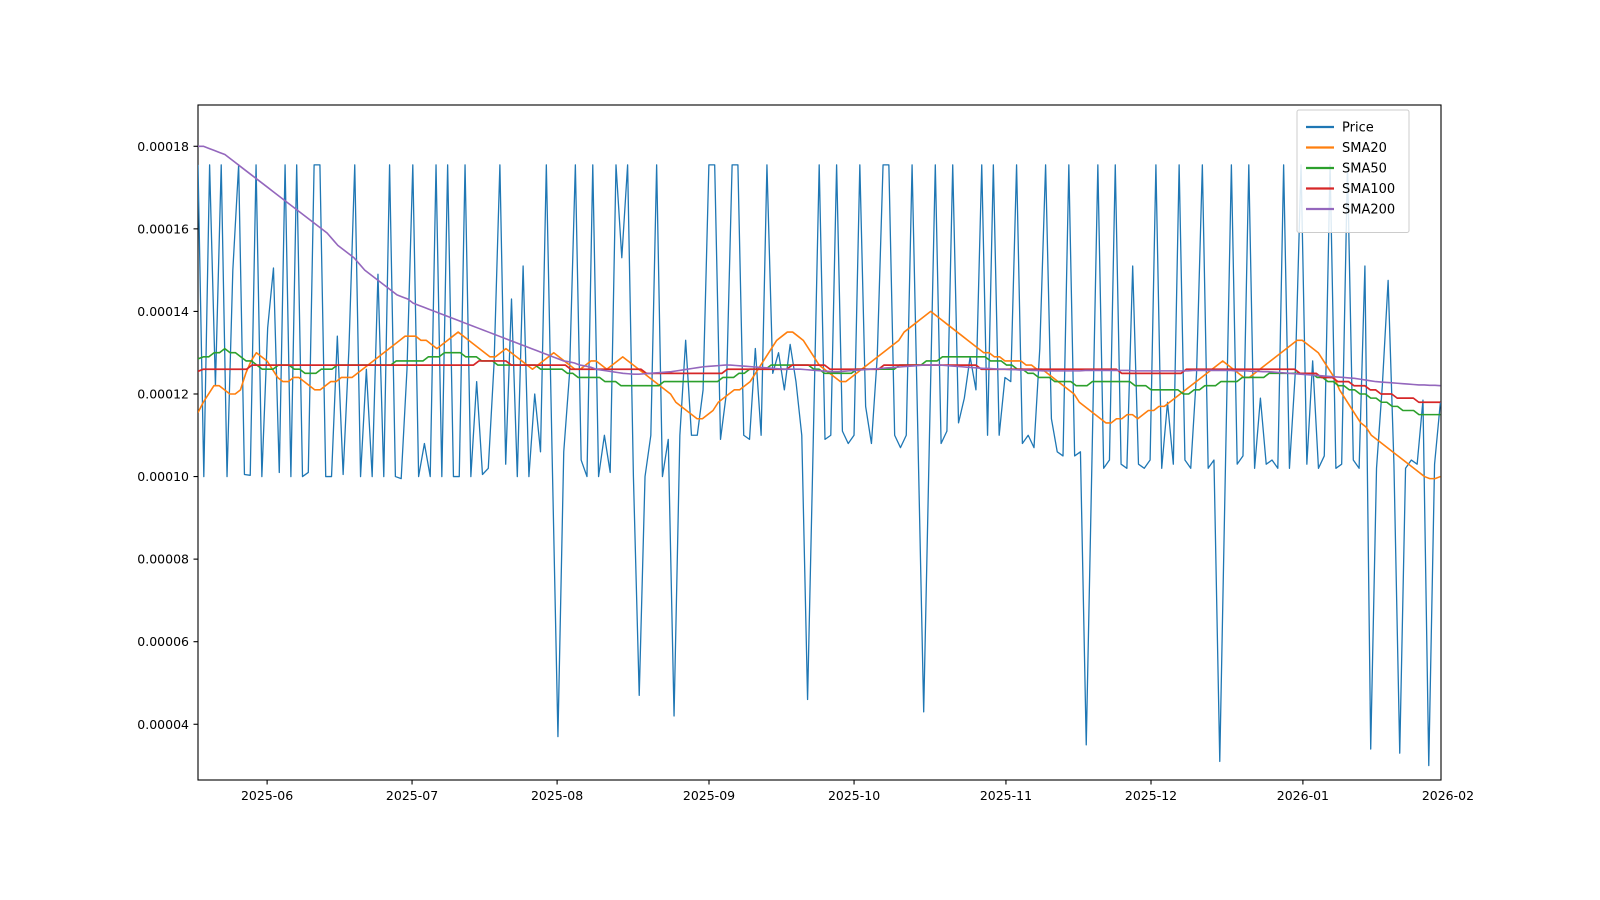  What do you see at coordinates (163, 393) in the screenshot?
I see `y-tick-label: 0.00012` at bounding box center [163, 393].